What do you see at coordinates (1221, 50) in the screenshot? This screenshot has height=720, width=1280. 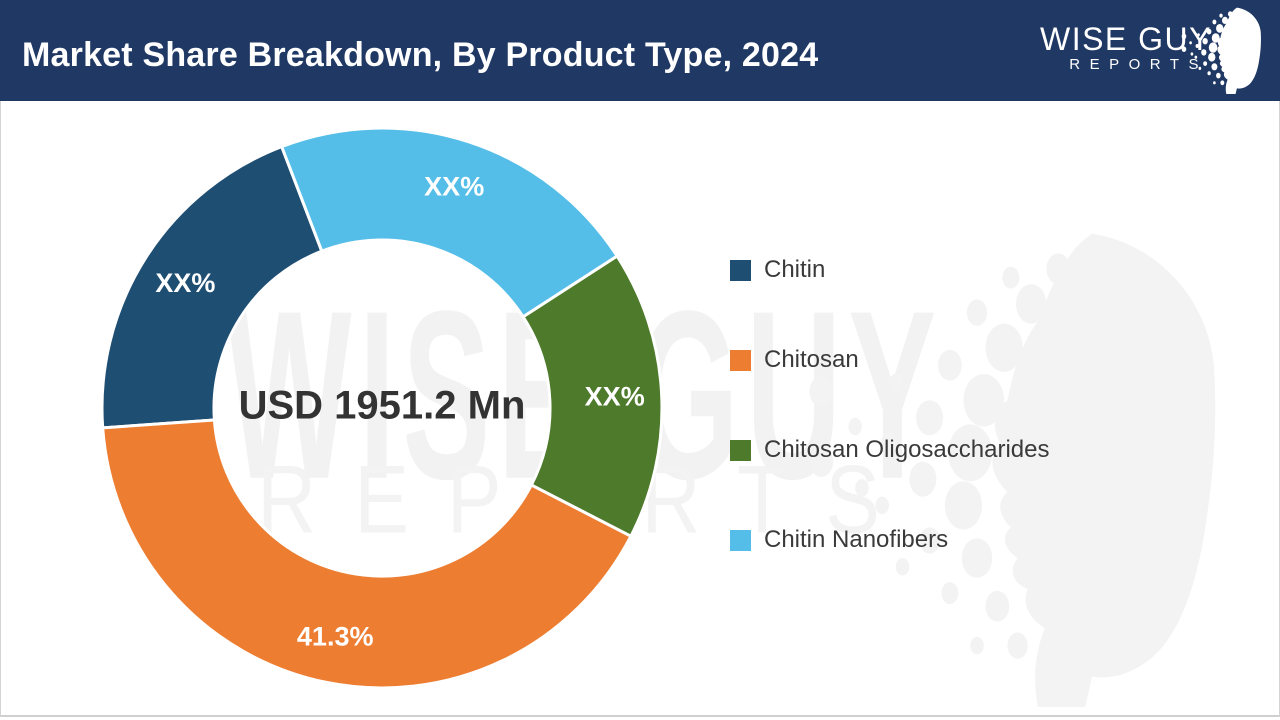 I see `wiseguy-head-icon` at bounding box center [1221, 50].